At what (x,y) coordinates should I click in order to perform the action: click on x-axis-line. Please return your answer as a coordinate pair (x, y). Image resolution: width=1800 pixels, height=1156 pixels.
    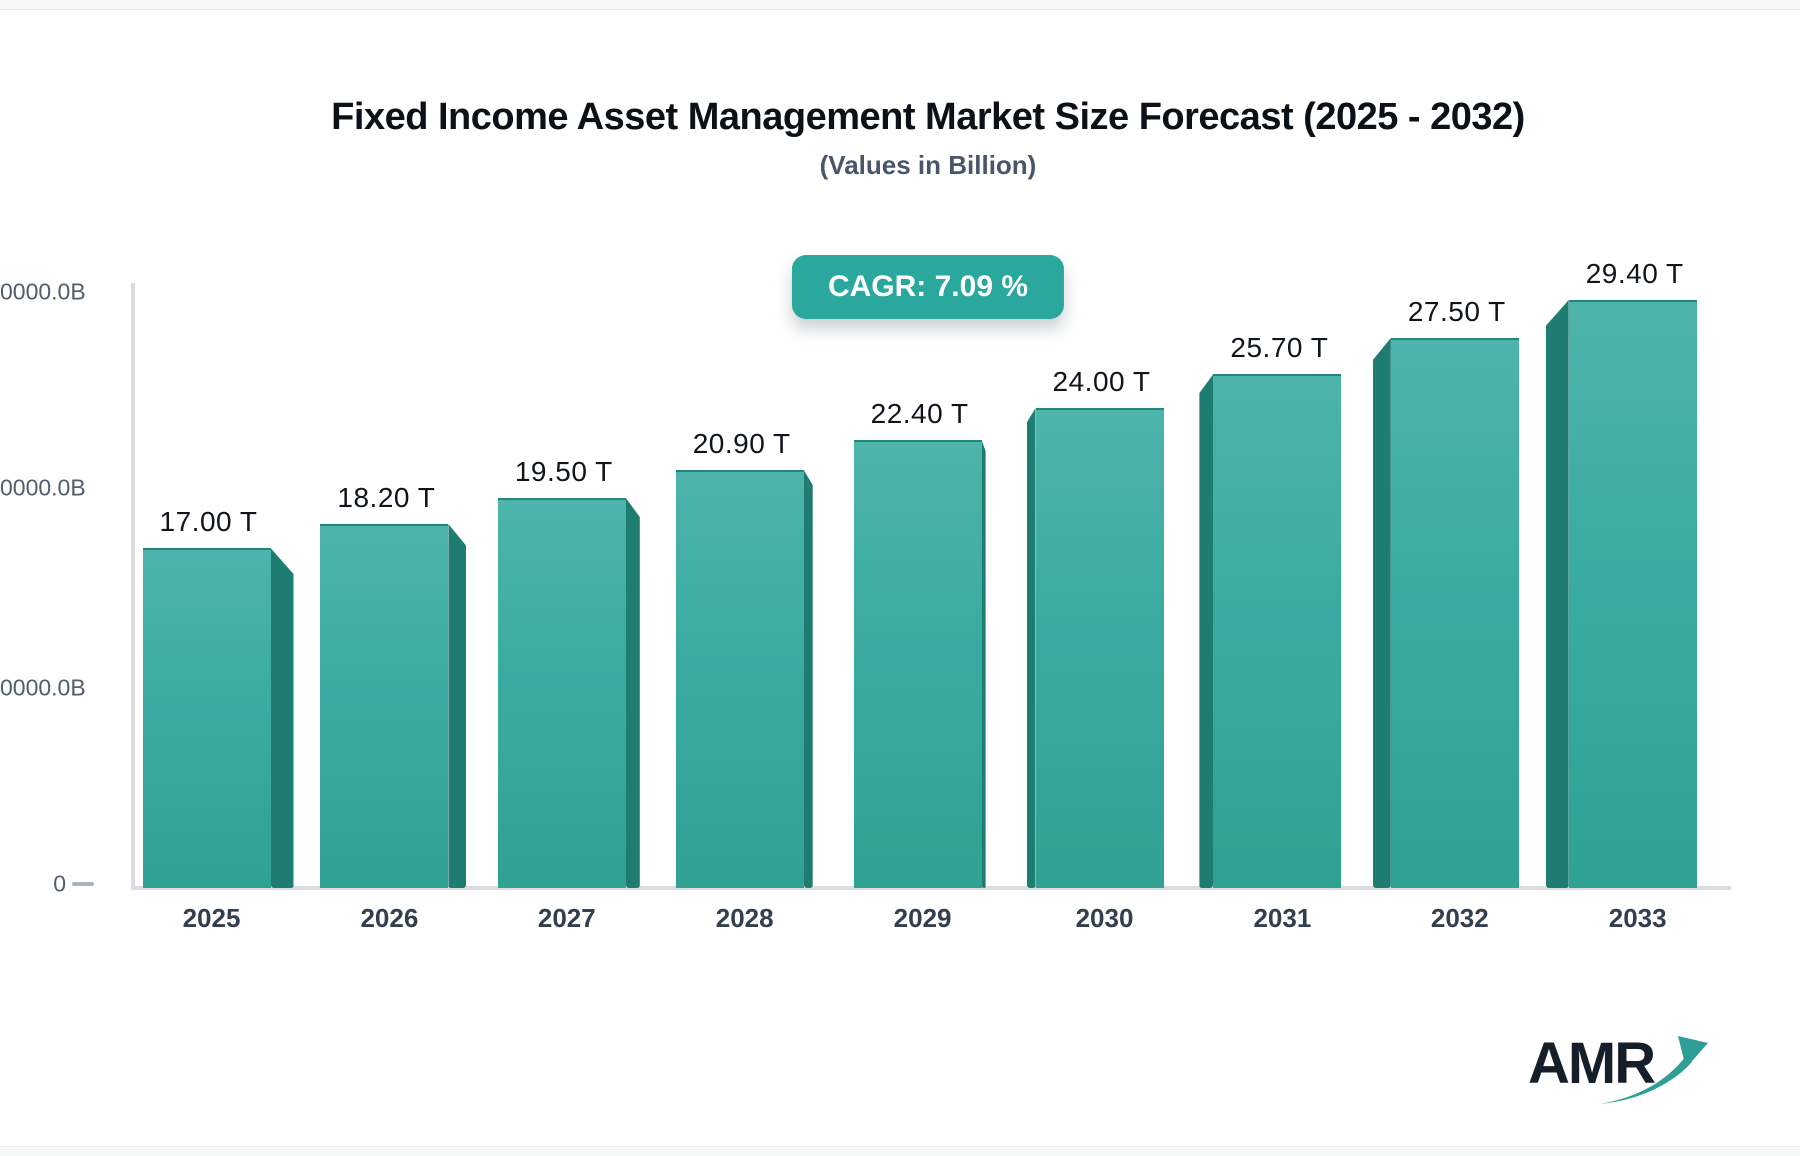
    Looking at the image, I should click on (931, 888).